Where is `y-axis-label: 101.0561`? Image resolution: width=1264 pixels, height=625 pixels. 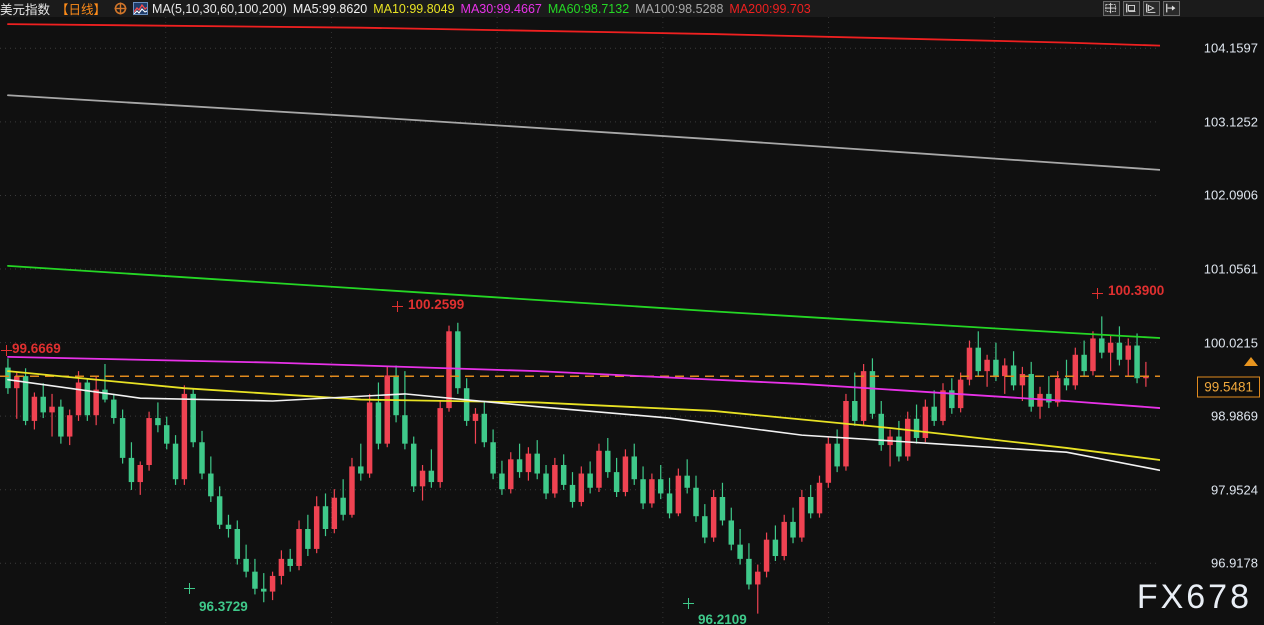
y-axis-label: 101.0561 is located at coordinates (1230, 269).